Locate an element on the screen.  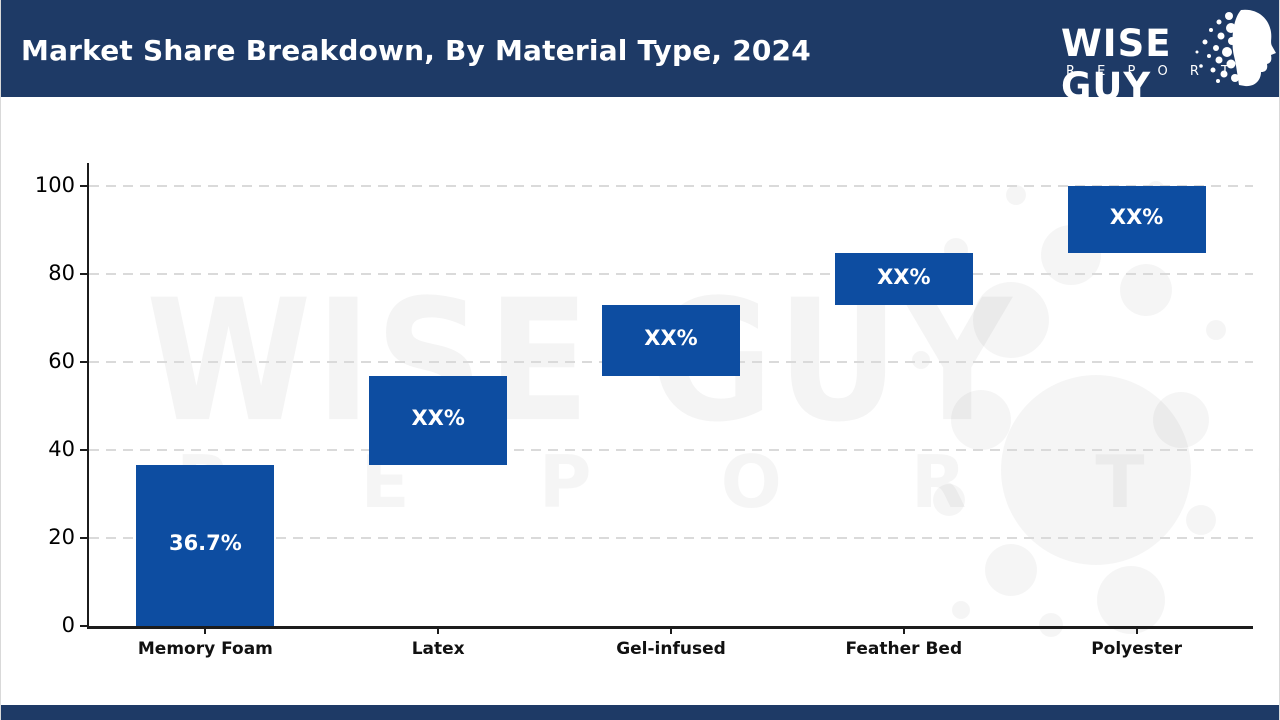
y-tick-label: 40 is located at coordinates (61, 449).